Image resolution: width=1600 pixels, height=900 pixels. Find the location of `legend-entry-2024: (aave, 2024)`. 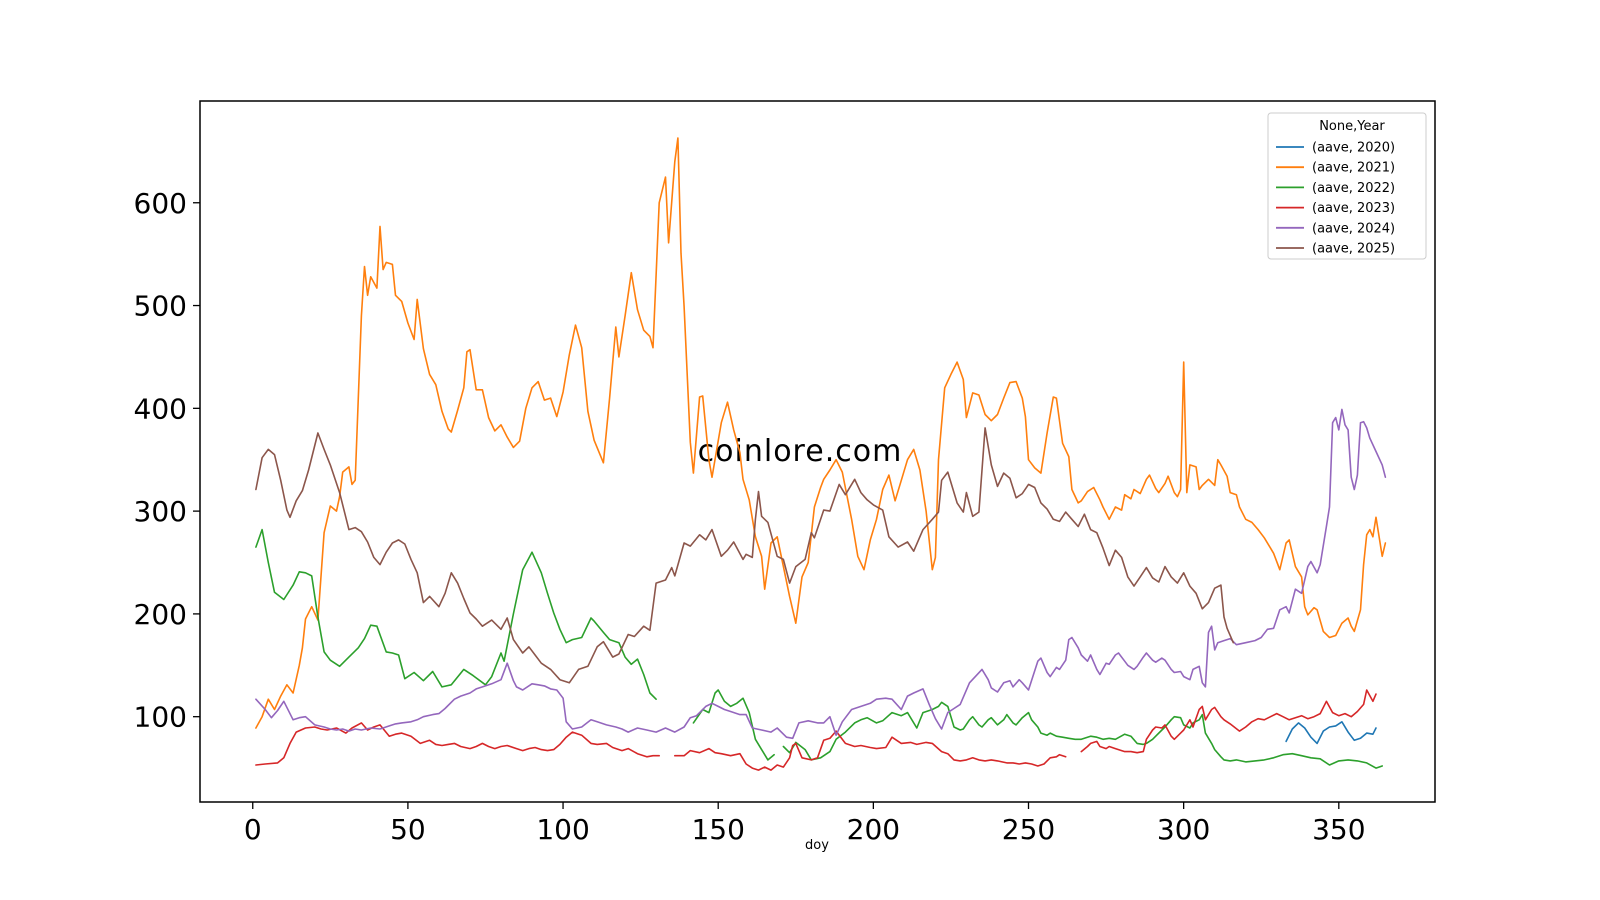

legend-entry-2024: (aave, 2024) is located at coordinates (1335, 228).